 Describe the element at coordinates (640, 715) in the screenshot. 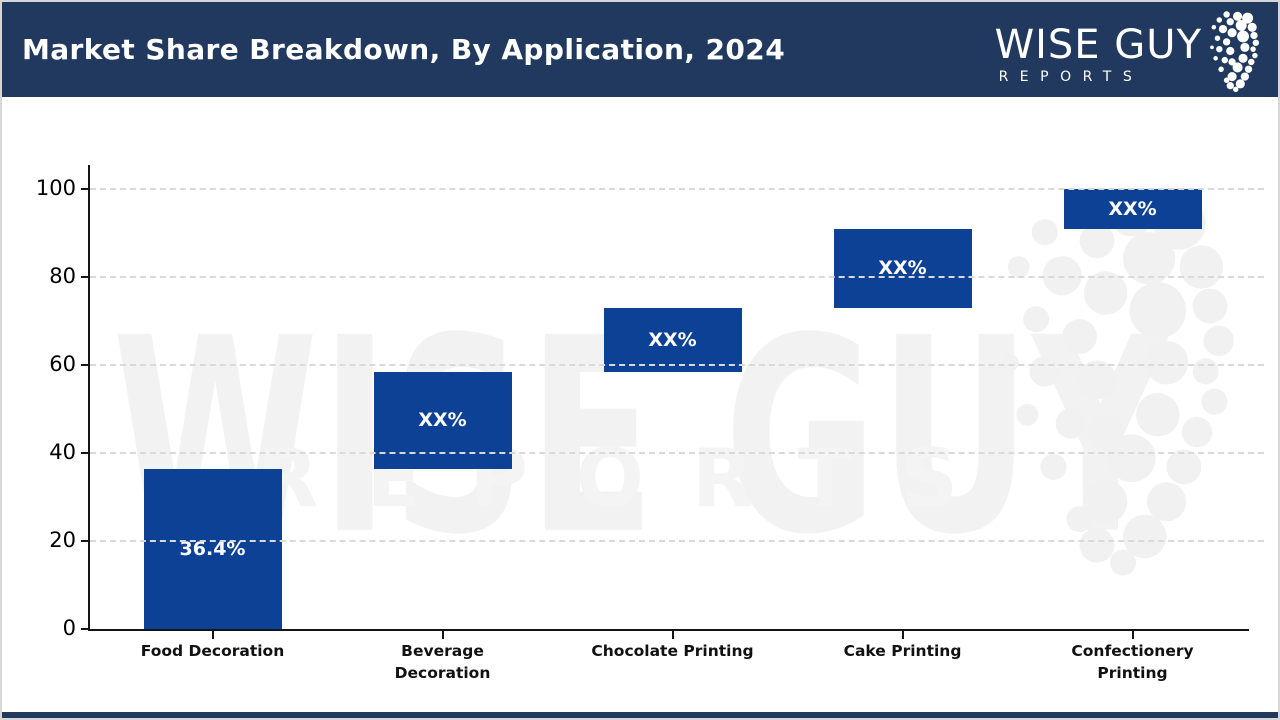

I see `footer-band` at that location.